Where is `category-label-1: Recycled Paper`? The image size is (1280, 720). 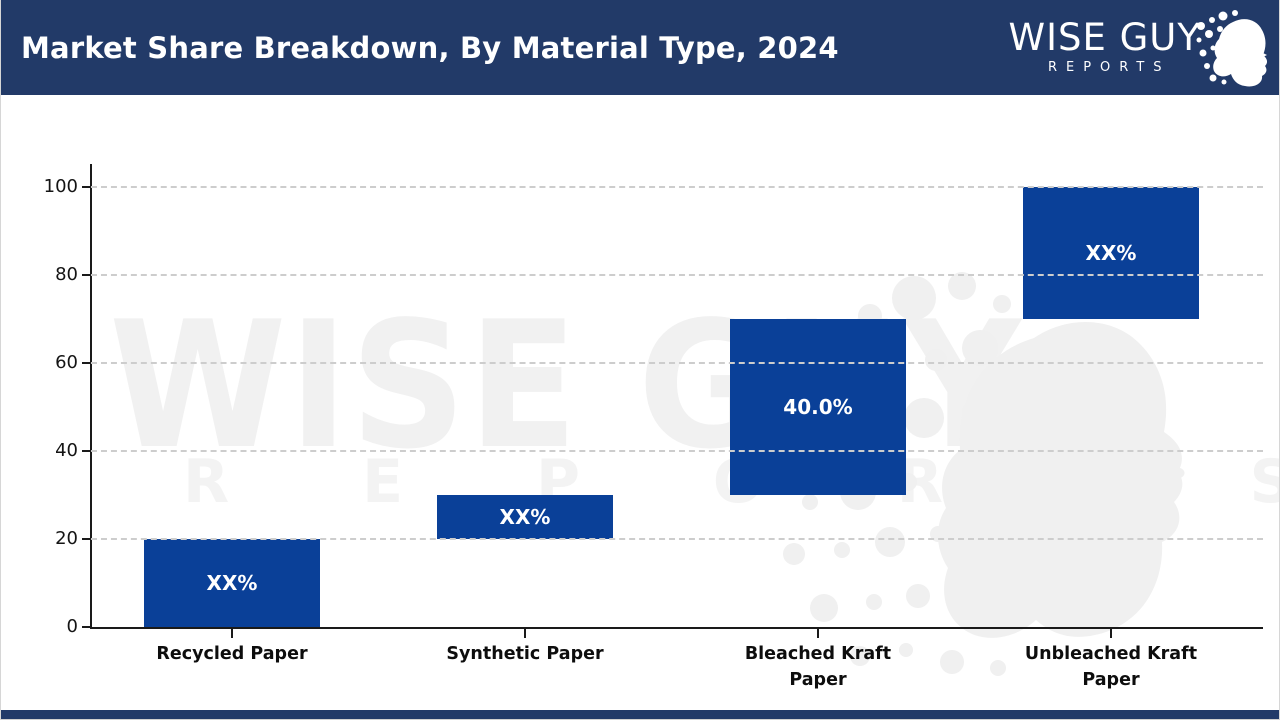 category-label-1: Recycled Paper is located at coordinates (232, 654).